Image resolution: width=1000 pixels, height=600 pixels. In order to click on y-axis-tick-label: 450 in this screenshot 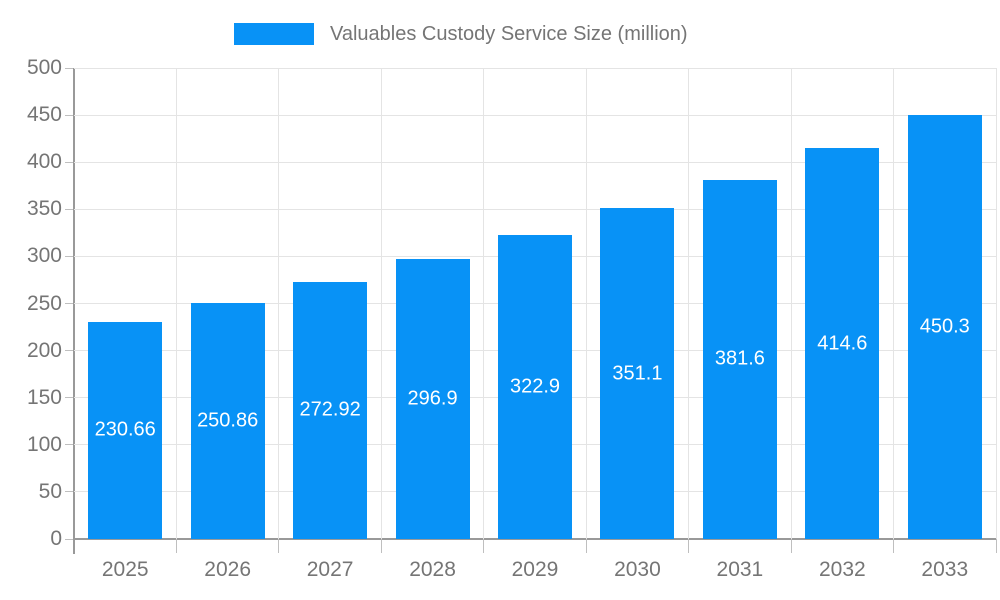, I will do `click(44, 115)`.